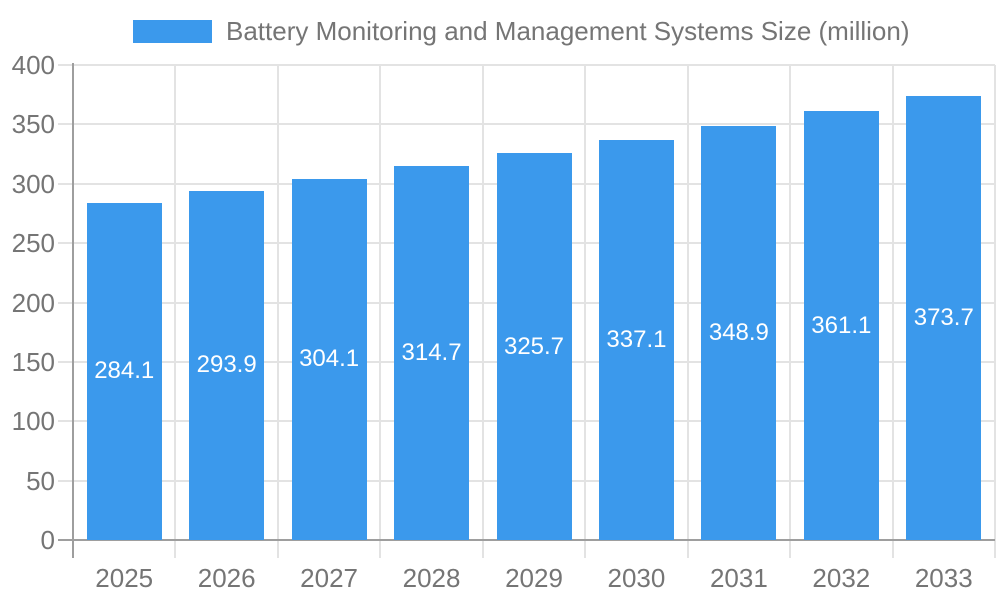  I want to click on x-axis-tick-label: 2026, so click(226, 578).